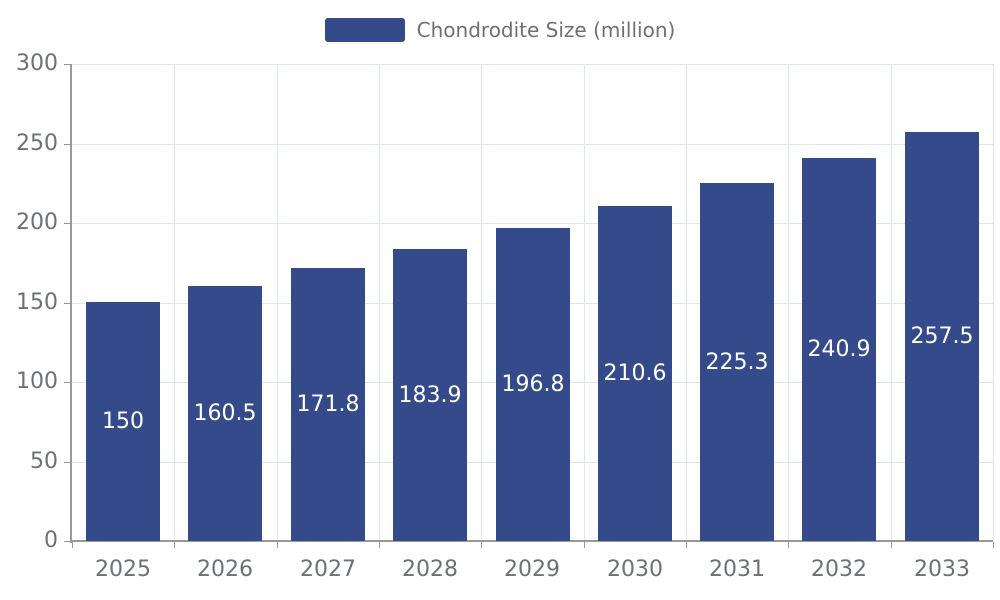 Image resolution: width=1000 pixels, height=600 pixels. I want to click on bar: 210.6, so click(635, 373).